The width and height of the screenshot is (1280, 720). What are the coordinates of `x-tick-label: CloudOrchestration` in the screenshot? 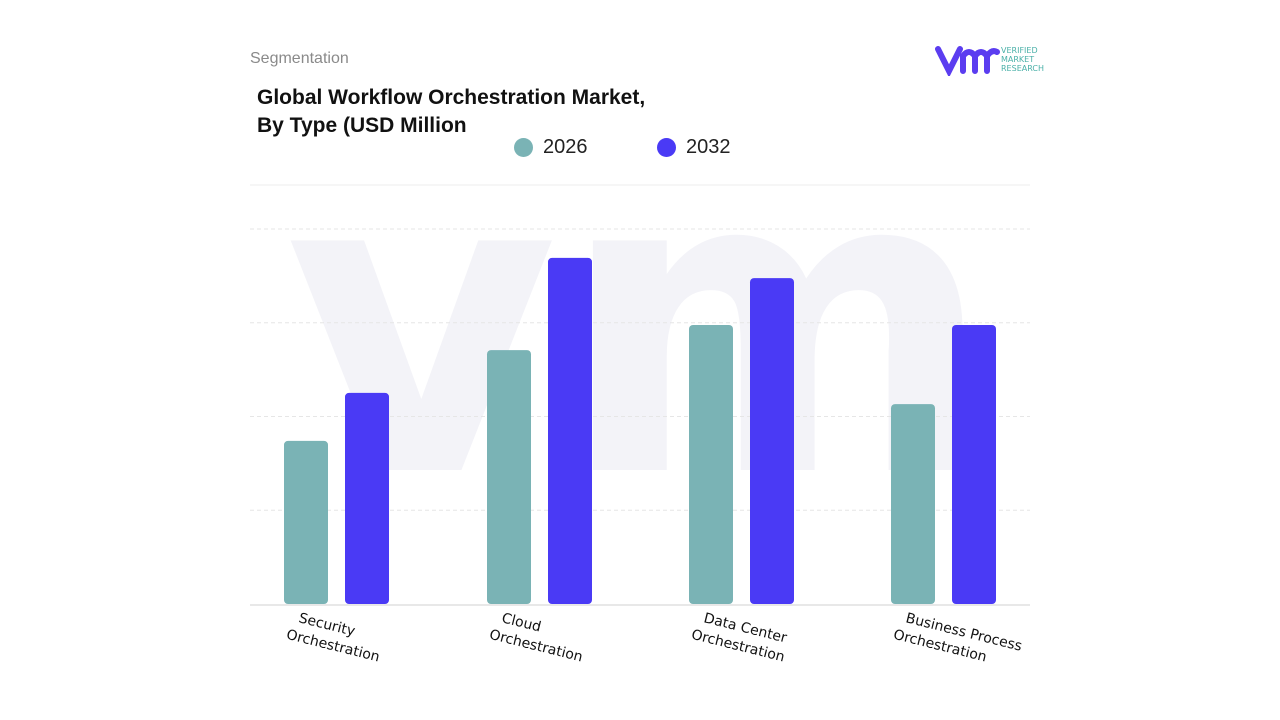 It's located at (538, 636).